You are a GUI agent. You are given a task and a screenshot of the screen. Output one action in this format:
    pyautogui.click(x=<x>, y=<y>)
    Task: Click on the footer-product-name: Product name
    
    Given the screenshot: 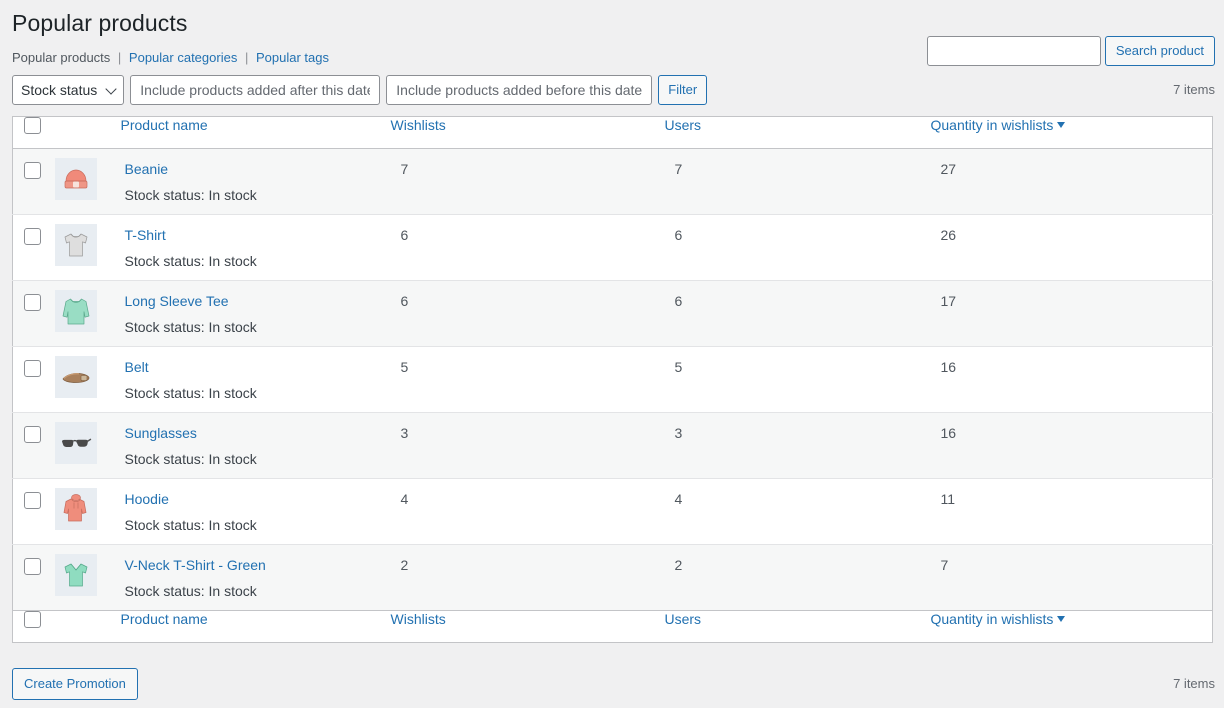 What is the action you would take?
    pyautogui.click(x=255, y=626)
    